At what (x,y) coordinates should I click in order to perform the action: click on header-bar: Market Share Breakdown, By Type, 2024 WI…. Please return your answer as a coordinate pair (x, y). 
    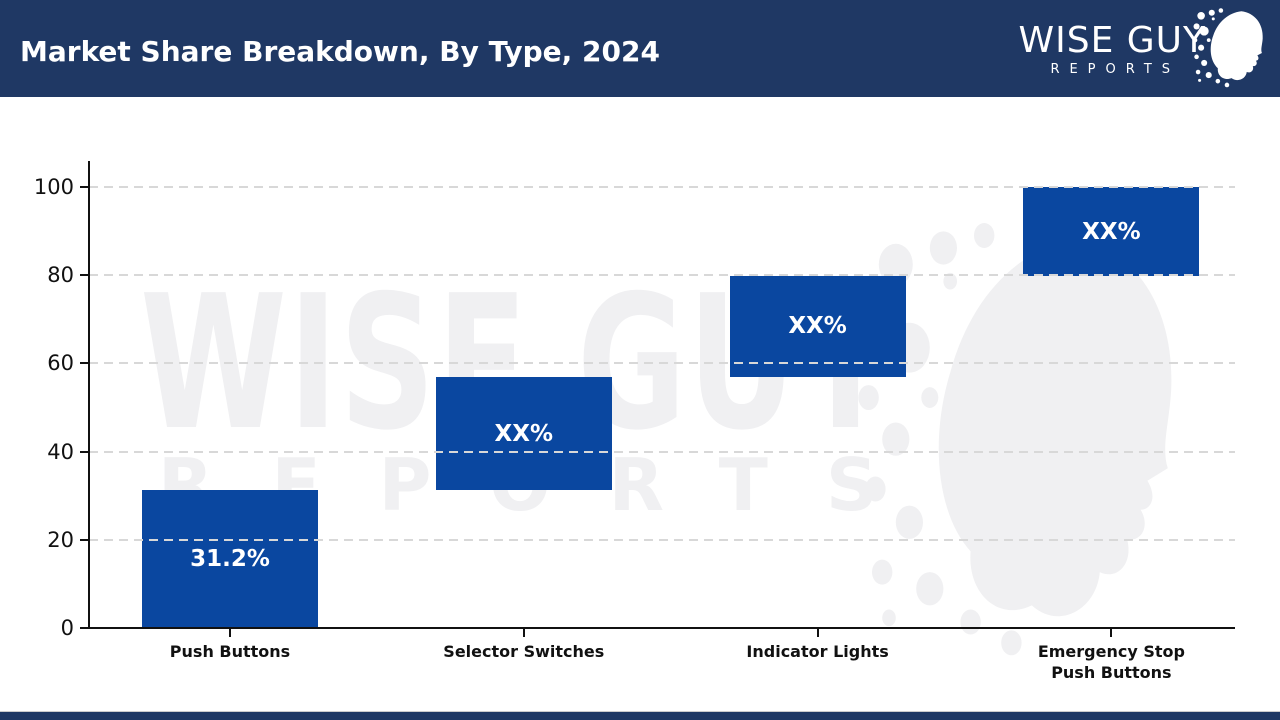
    Looking at the image, I should click on (640, 48).